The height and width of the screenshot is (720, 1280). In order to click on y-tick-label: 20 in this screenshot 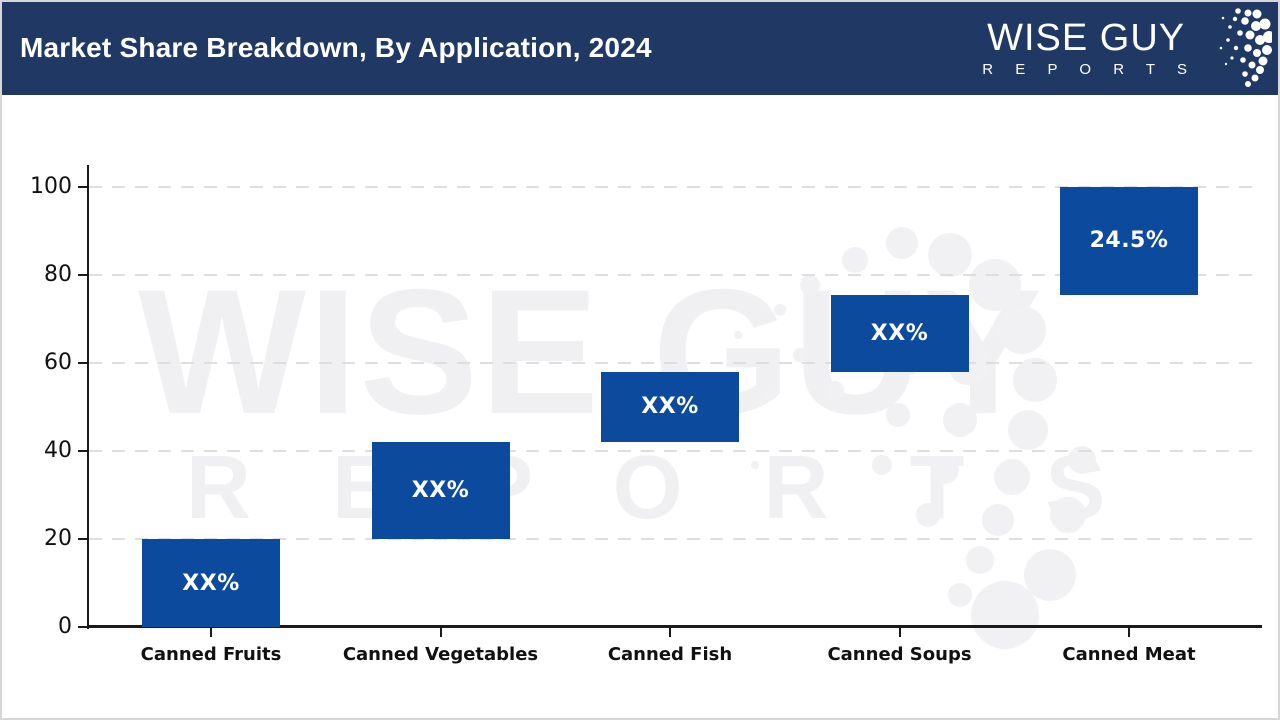, I will do `click(58, 538)`.